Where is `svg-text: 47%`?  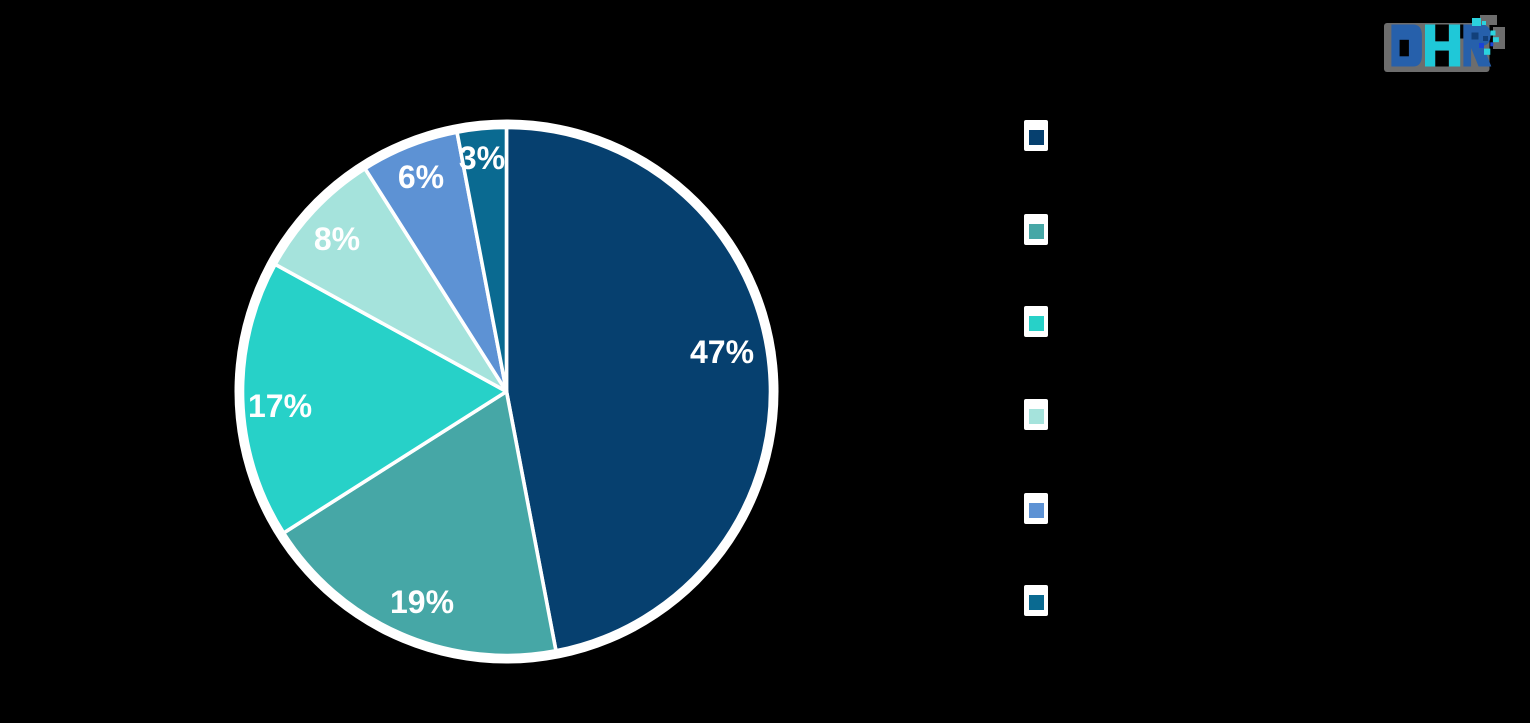 svg-text: 47% is located at coordinates (722, 352).